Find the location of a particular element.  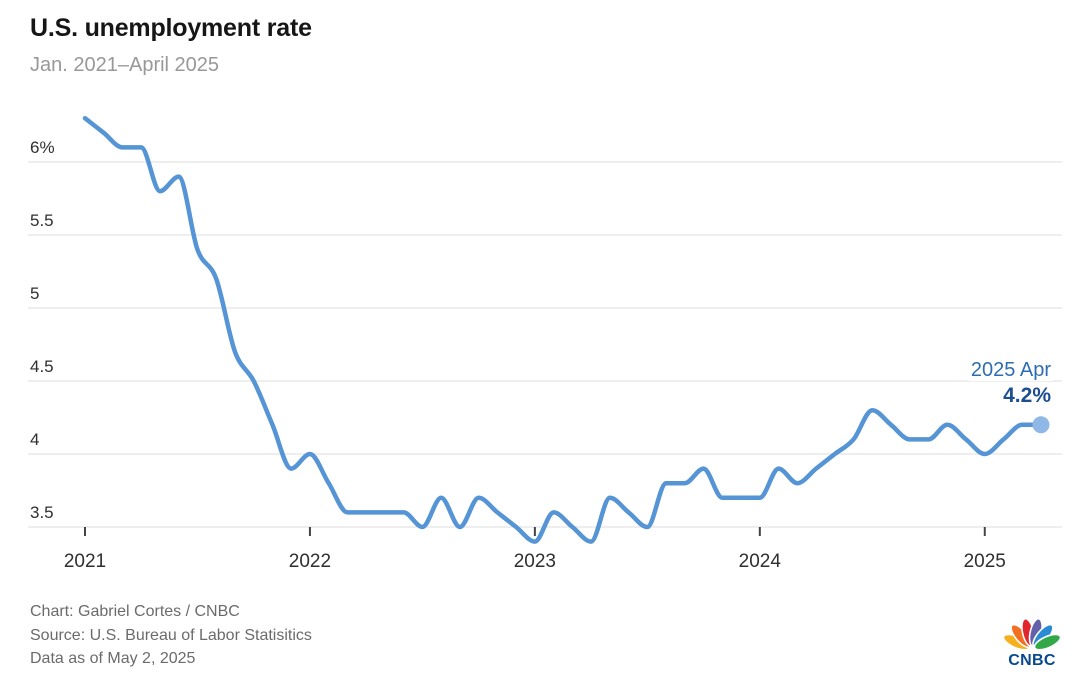

y-axis-label: 3.5 is located at coordinates (42, 512).